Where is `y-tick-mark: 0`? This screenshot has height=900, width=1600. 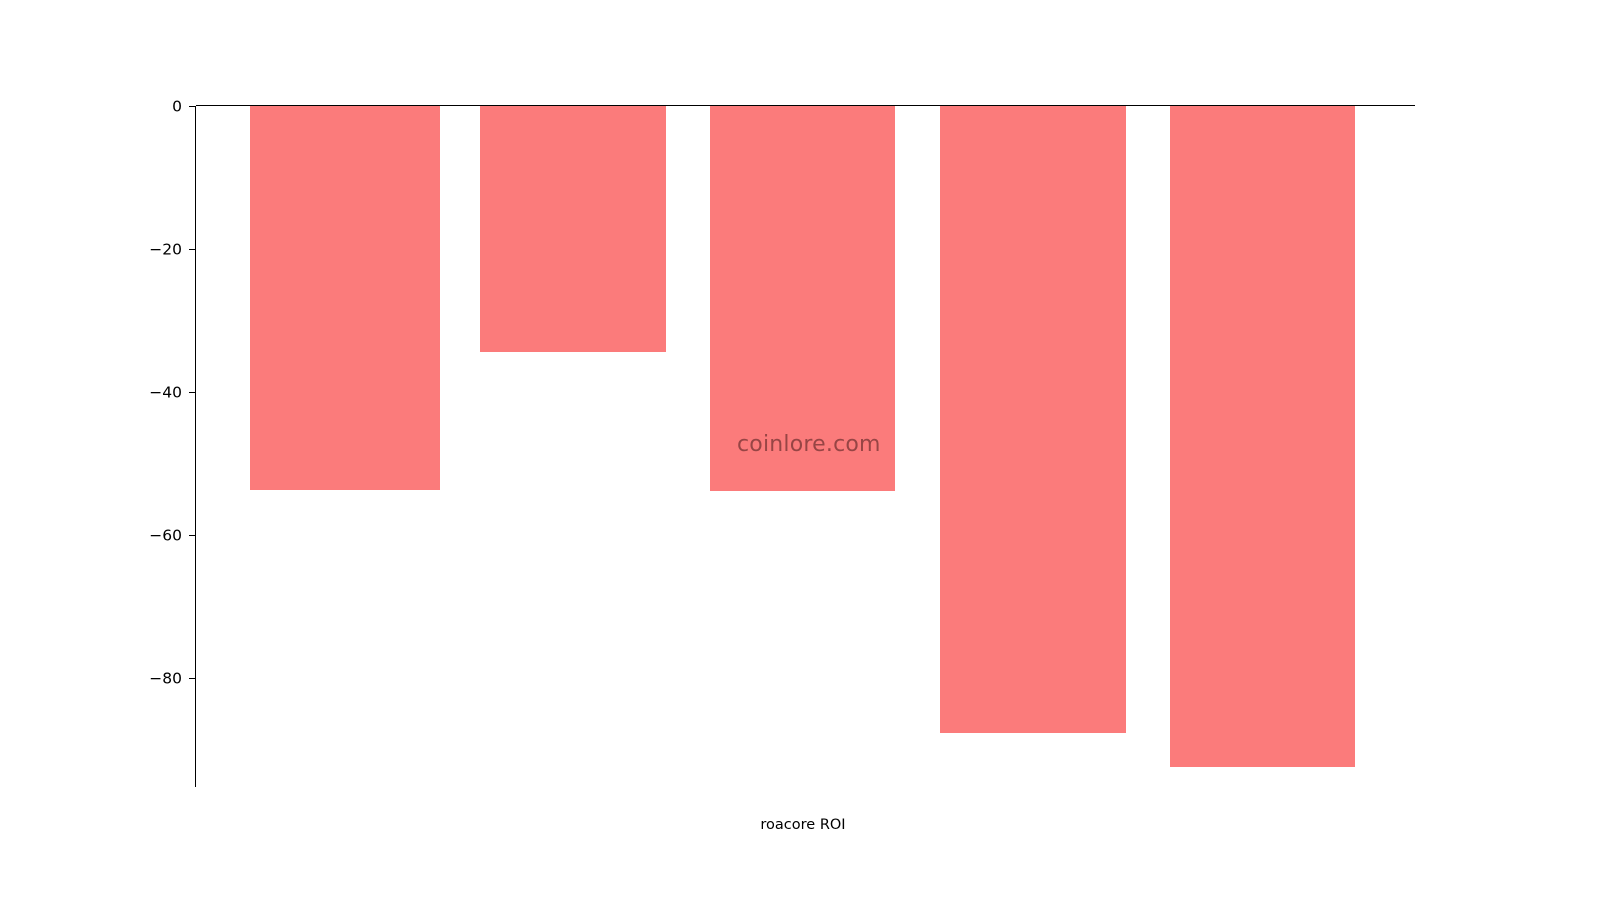 y-tick-mark: 0 is located at coordinates (184, 105).